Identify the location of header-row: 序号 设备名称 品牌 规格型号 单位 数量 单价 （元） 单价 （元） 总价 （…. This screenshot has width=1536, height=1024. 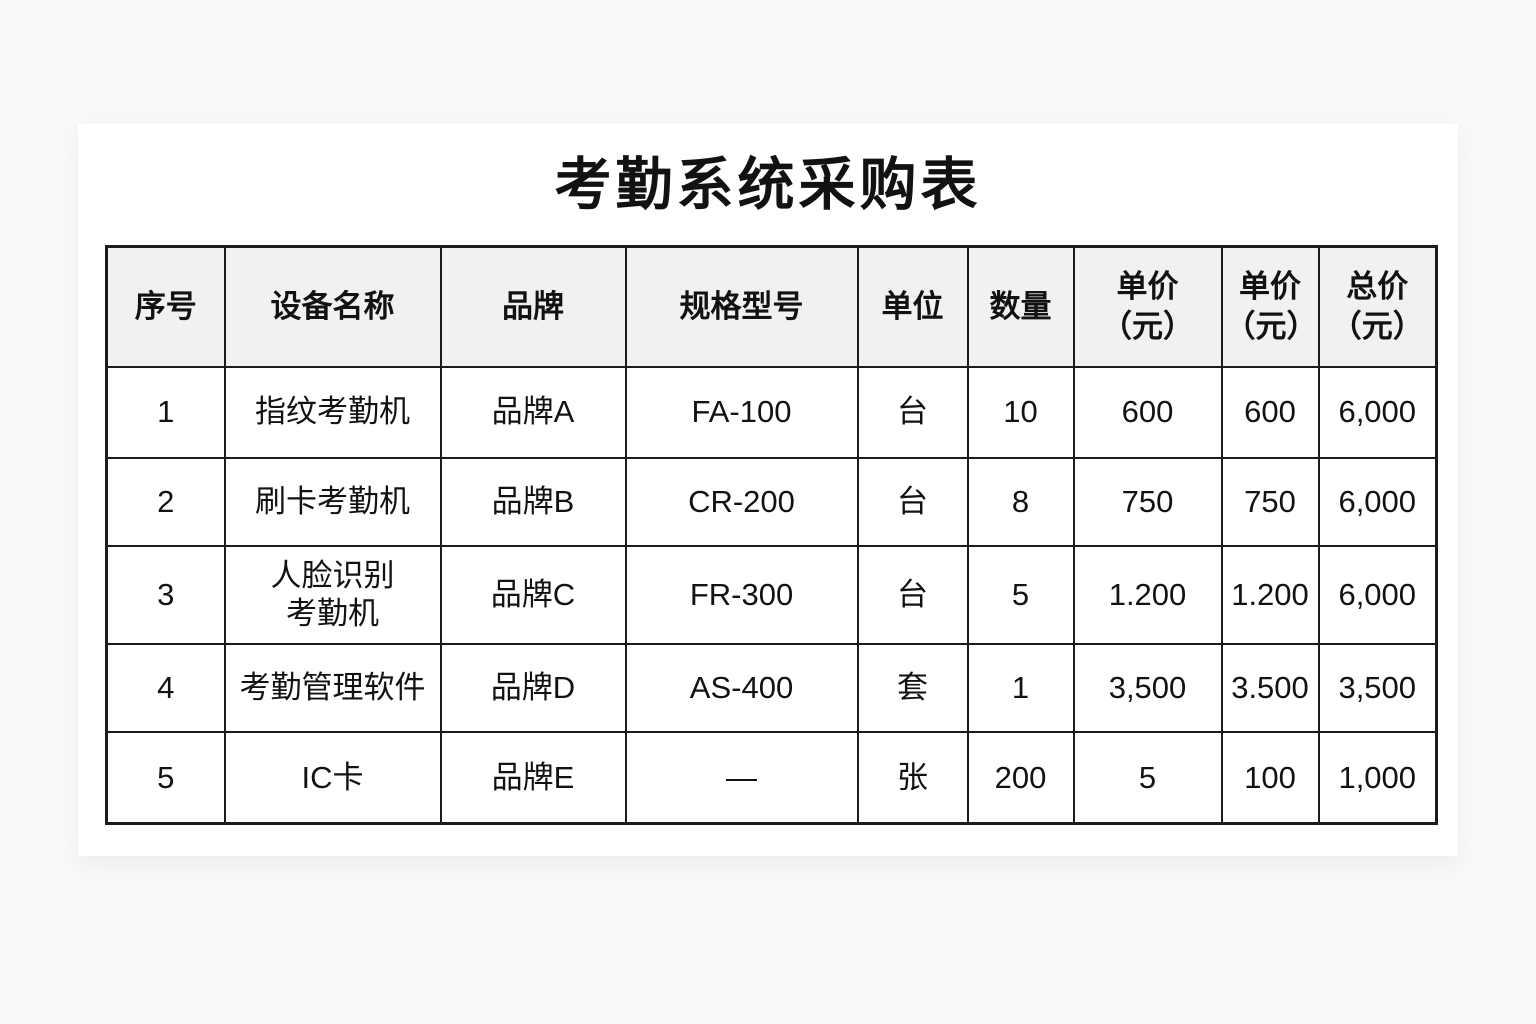
(771, 306).